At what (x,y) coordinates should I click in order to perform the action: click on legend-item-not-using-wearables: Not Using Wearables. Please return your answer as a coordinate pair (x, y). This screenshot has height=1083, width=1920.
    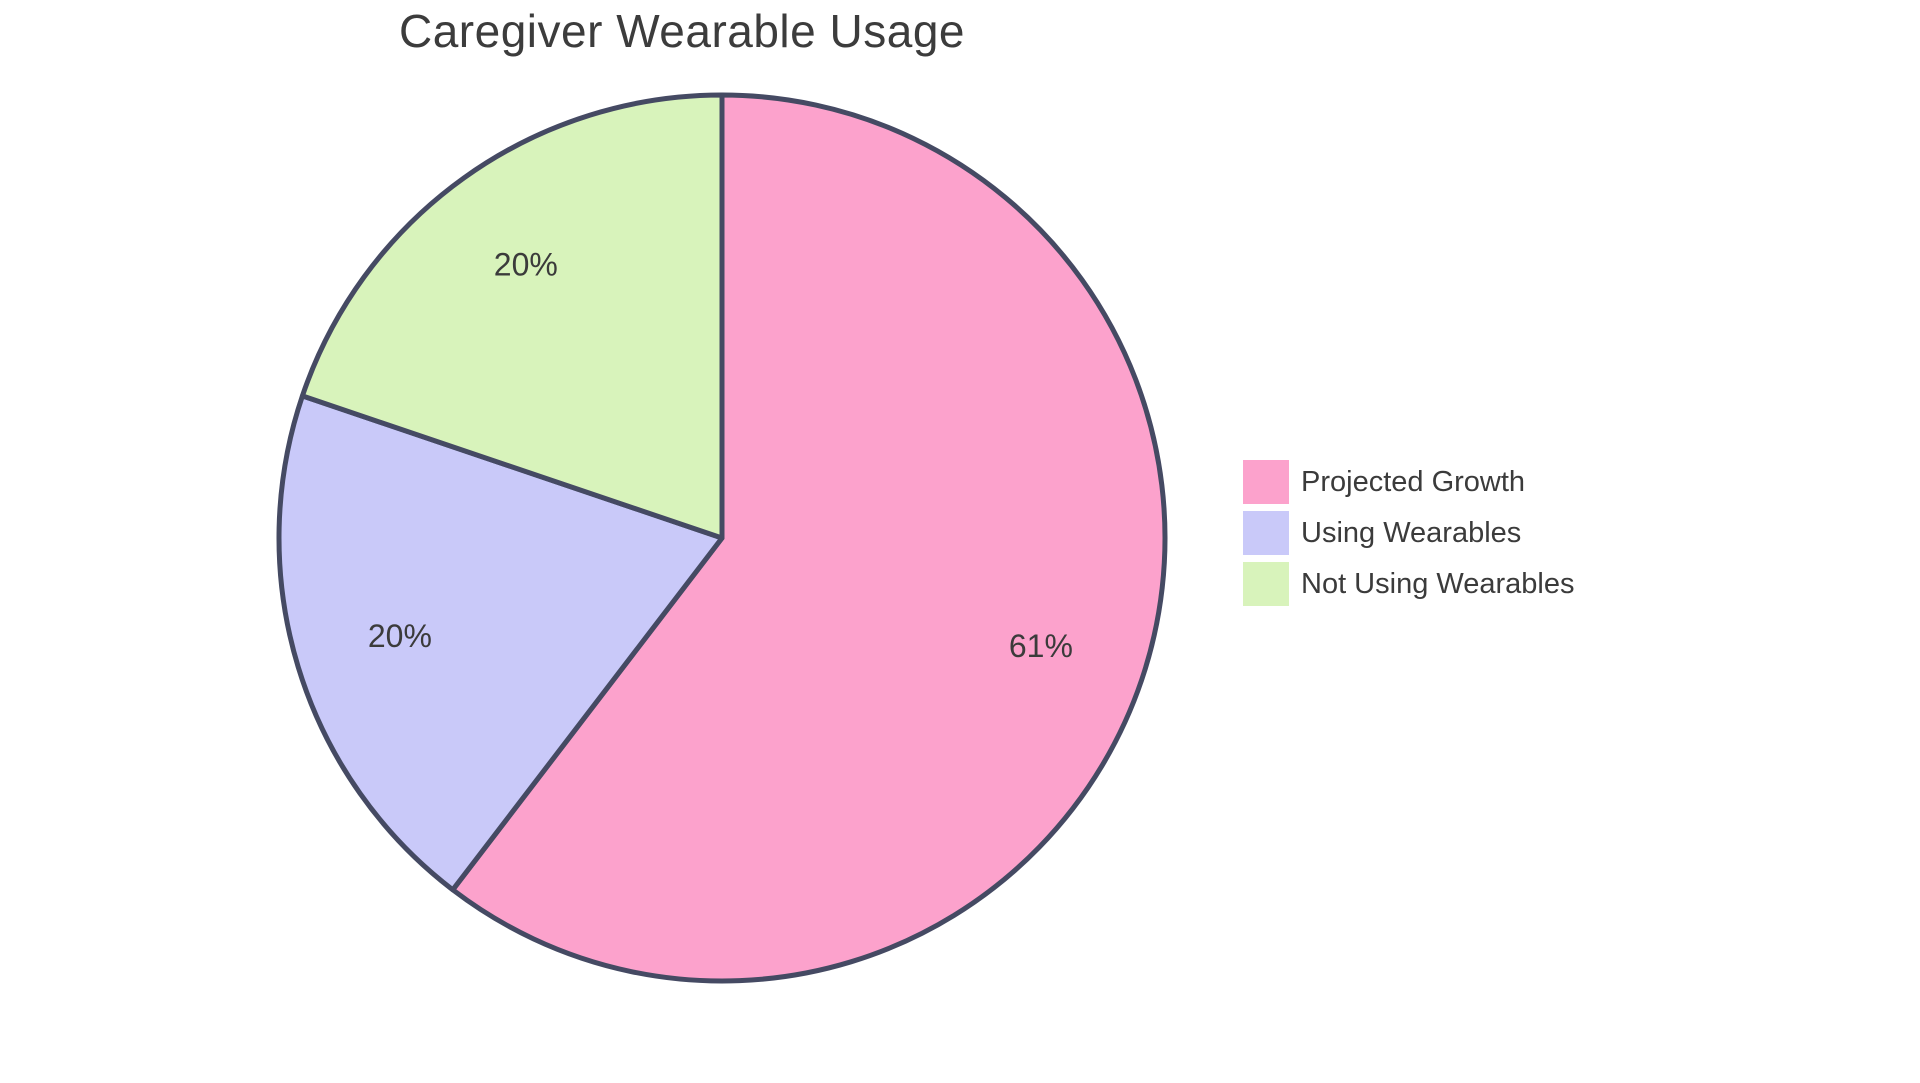
    Looking at the image, I should click on (1408, 584).